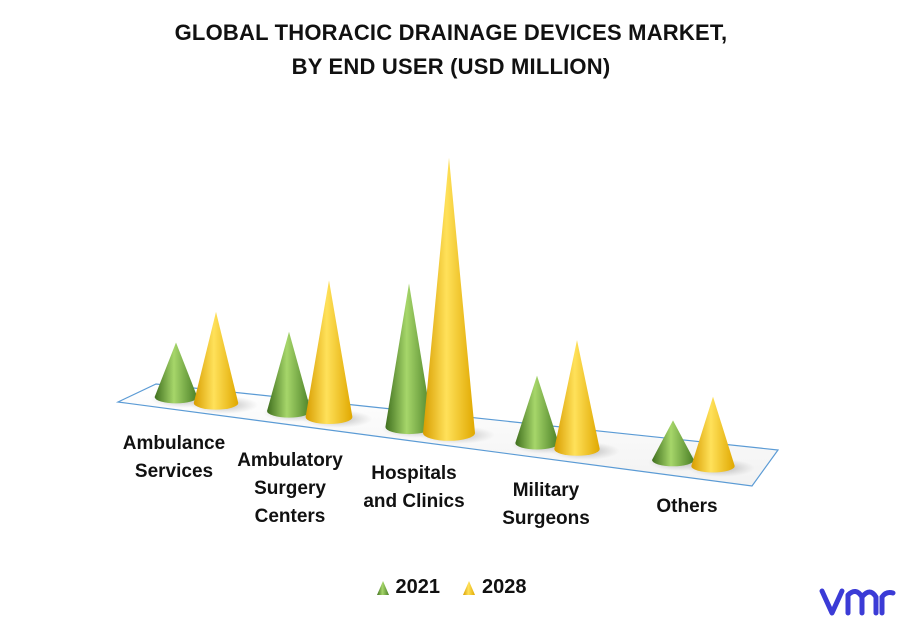 The image size is (902, 625). I want to click on legend-item-2028: 2028, so click(494, 587).